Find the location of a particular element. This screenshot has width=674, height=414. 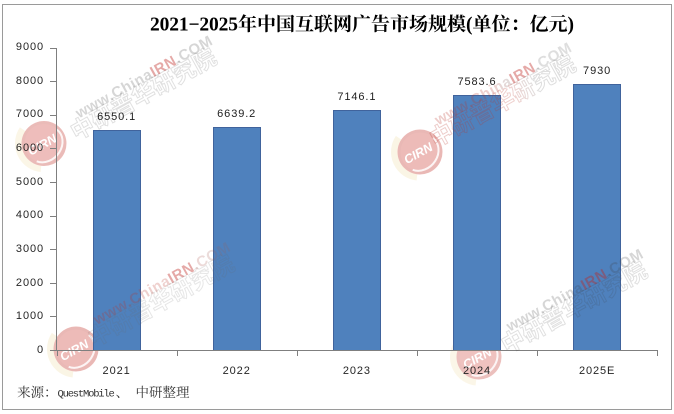

svg-text: 2021−2025 is located at coordinates (194, 25).